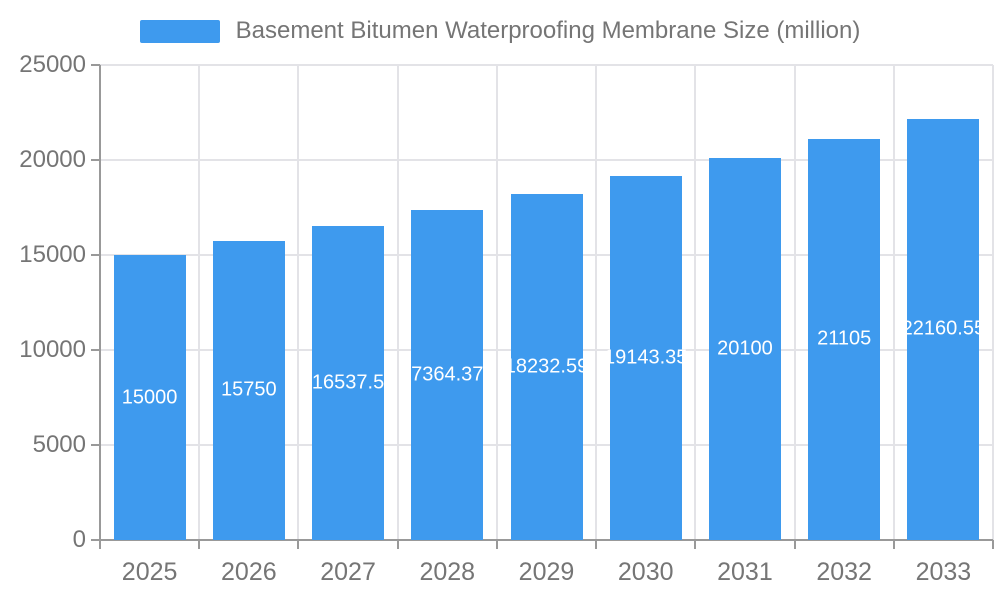 The image size is (1000, 600). I want to click on bar-2031: 20100, so click(744, 349).